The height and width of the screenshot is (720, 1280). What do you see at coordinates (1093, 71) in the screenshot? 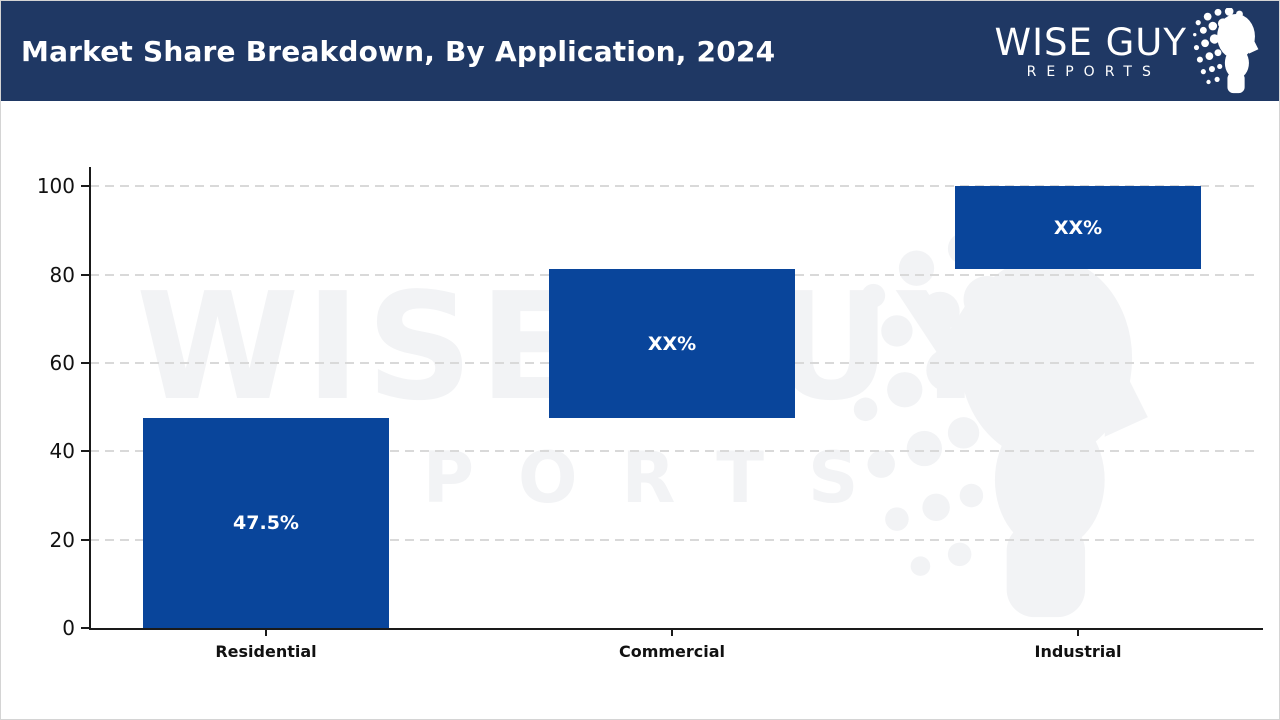
I see `logo-sub: REPORTS` at bounding box center [1093, 71].